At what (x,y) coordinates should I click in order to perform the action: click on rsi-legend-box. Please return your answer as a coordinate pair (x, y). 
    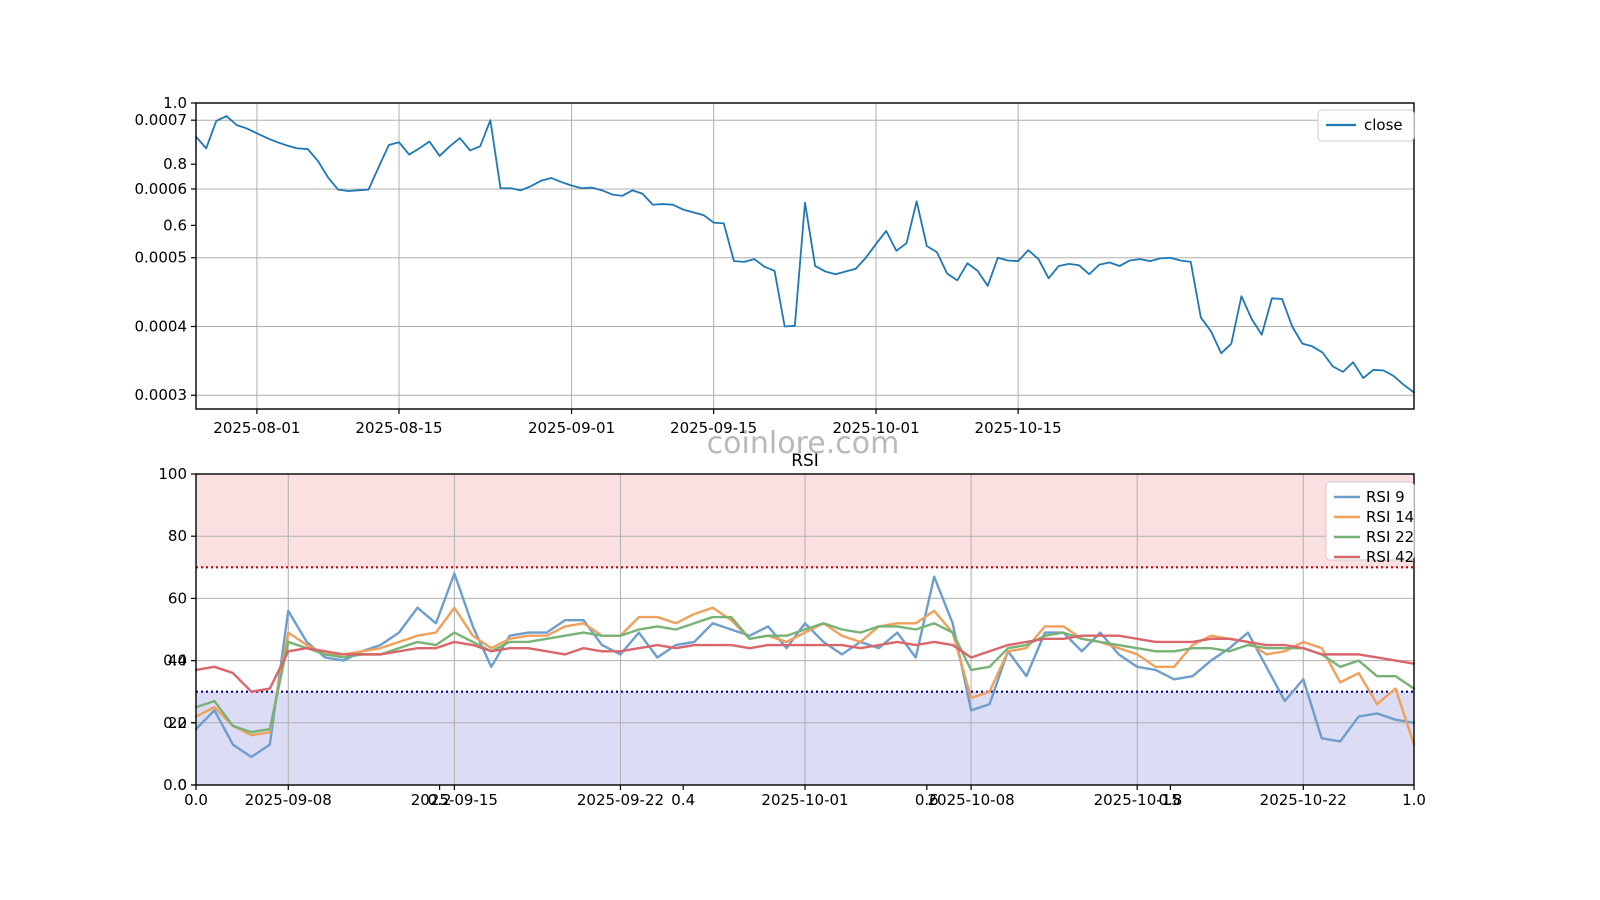
    Looking at the image, I should click on (1370, 521).